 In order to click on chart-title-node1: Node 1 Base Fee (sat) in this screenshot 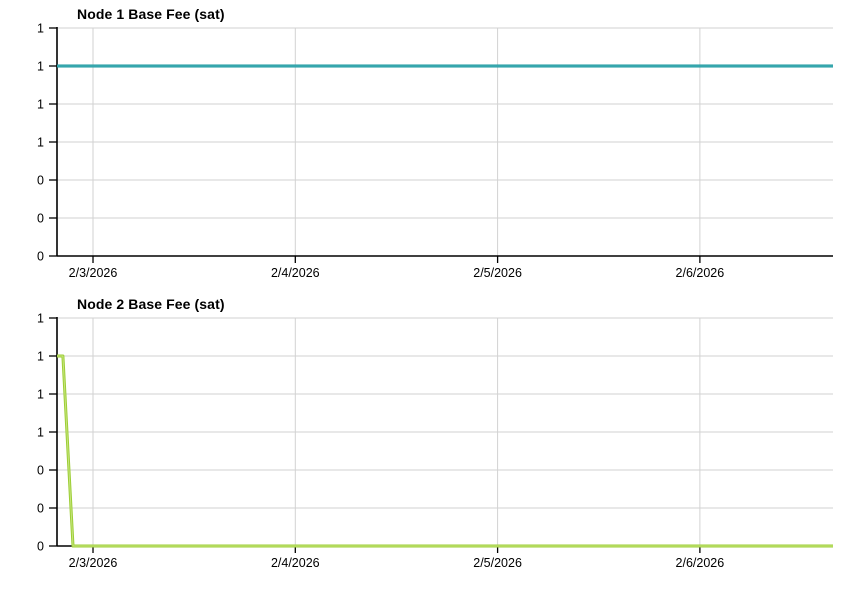, I will do `click(151, 14)`.